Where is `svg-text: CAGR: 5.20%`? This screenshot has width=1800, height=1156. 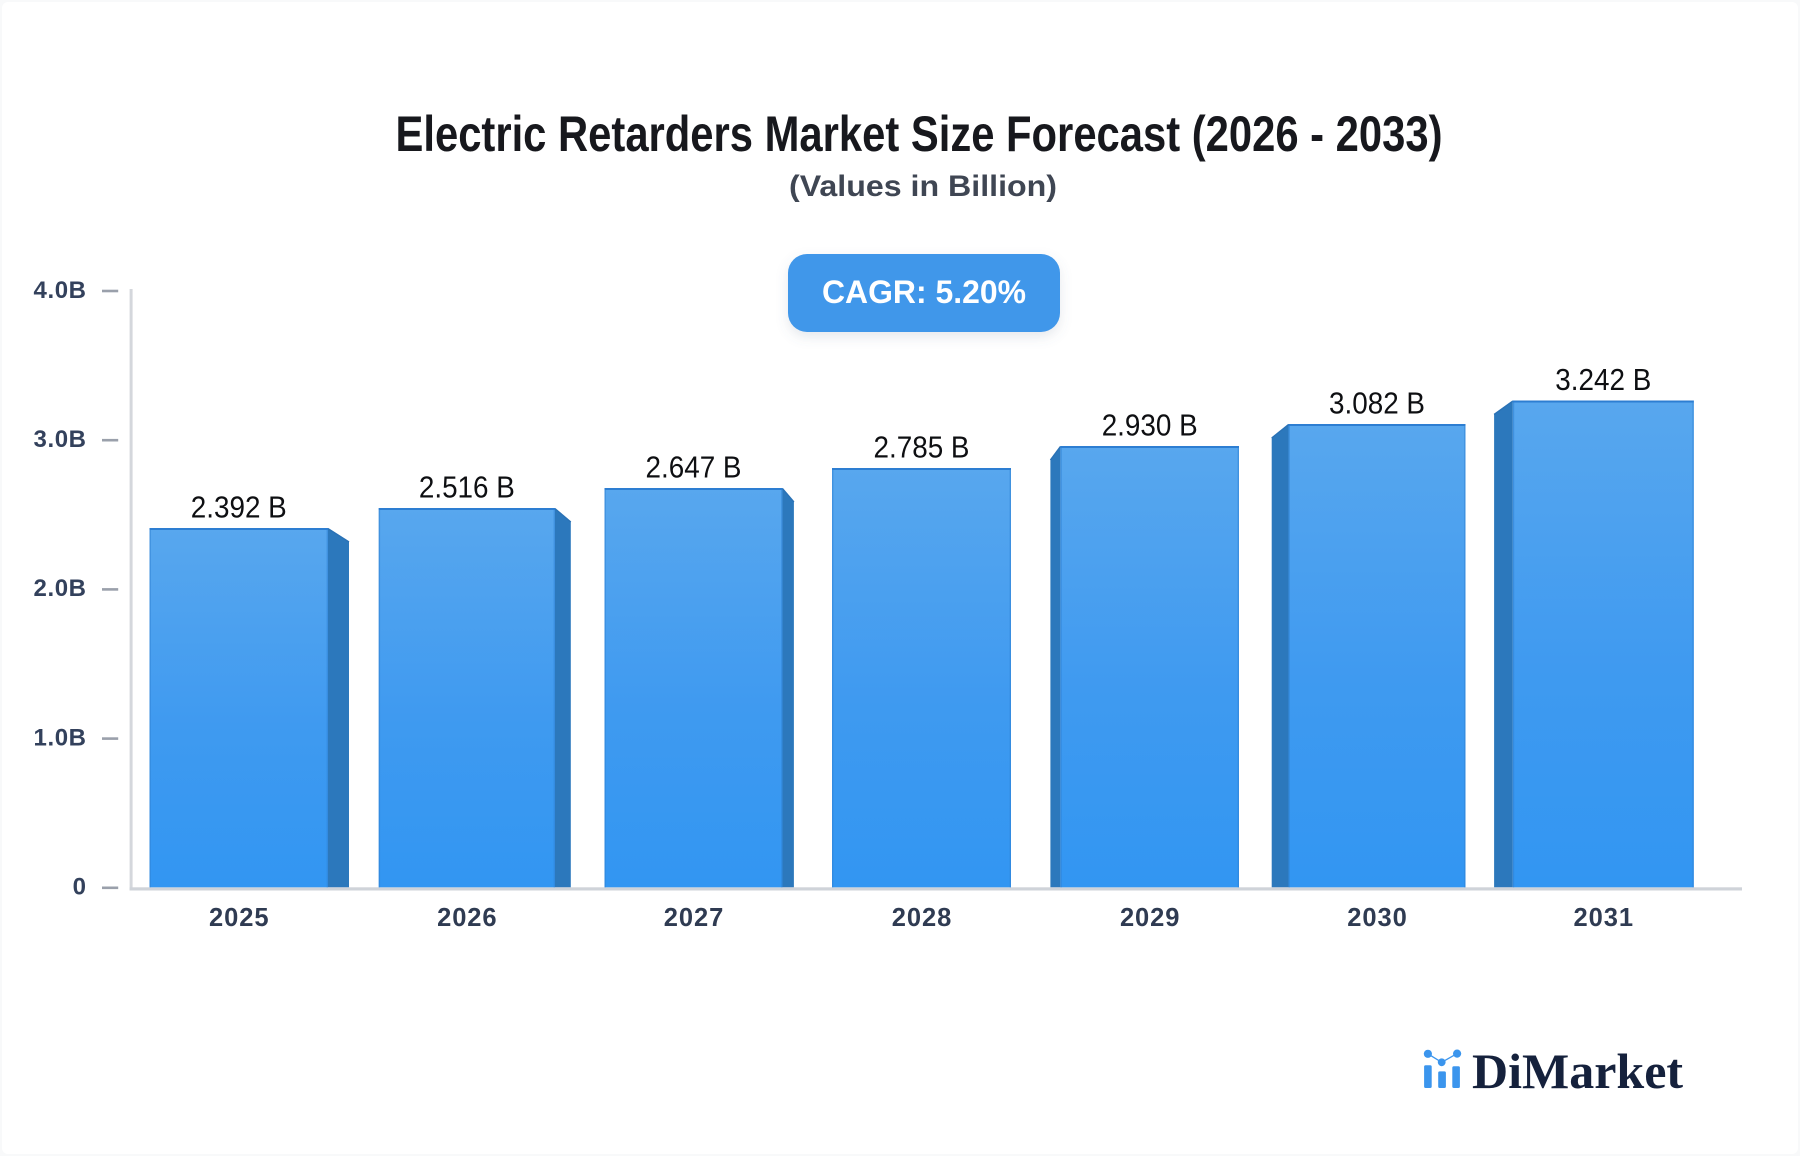 svg-text: CAGR: 5.20% is located at coordinates (924, 292).